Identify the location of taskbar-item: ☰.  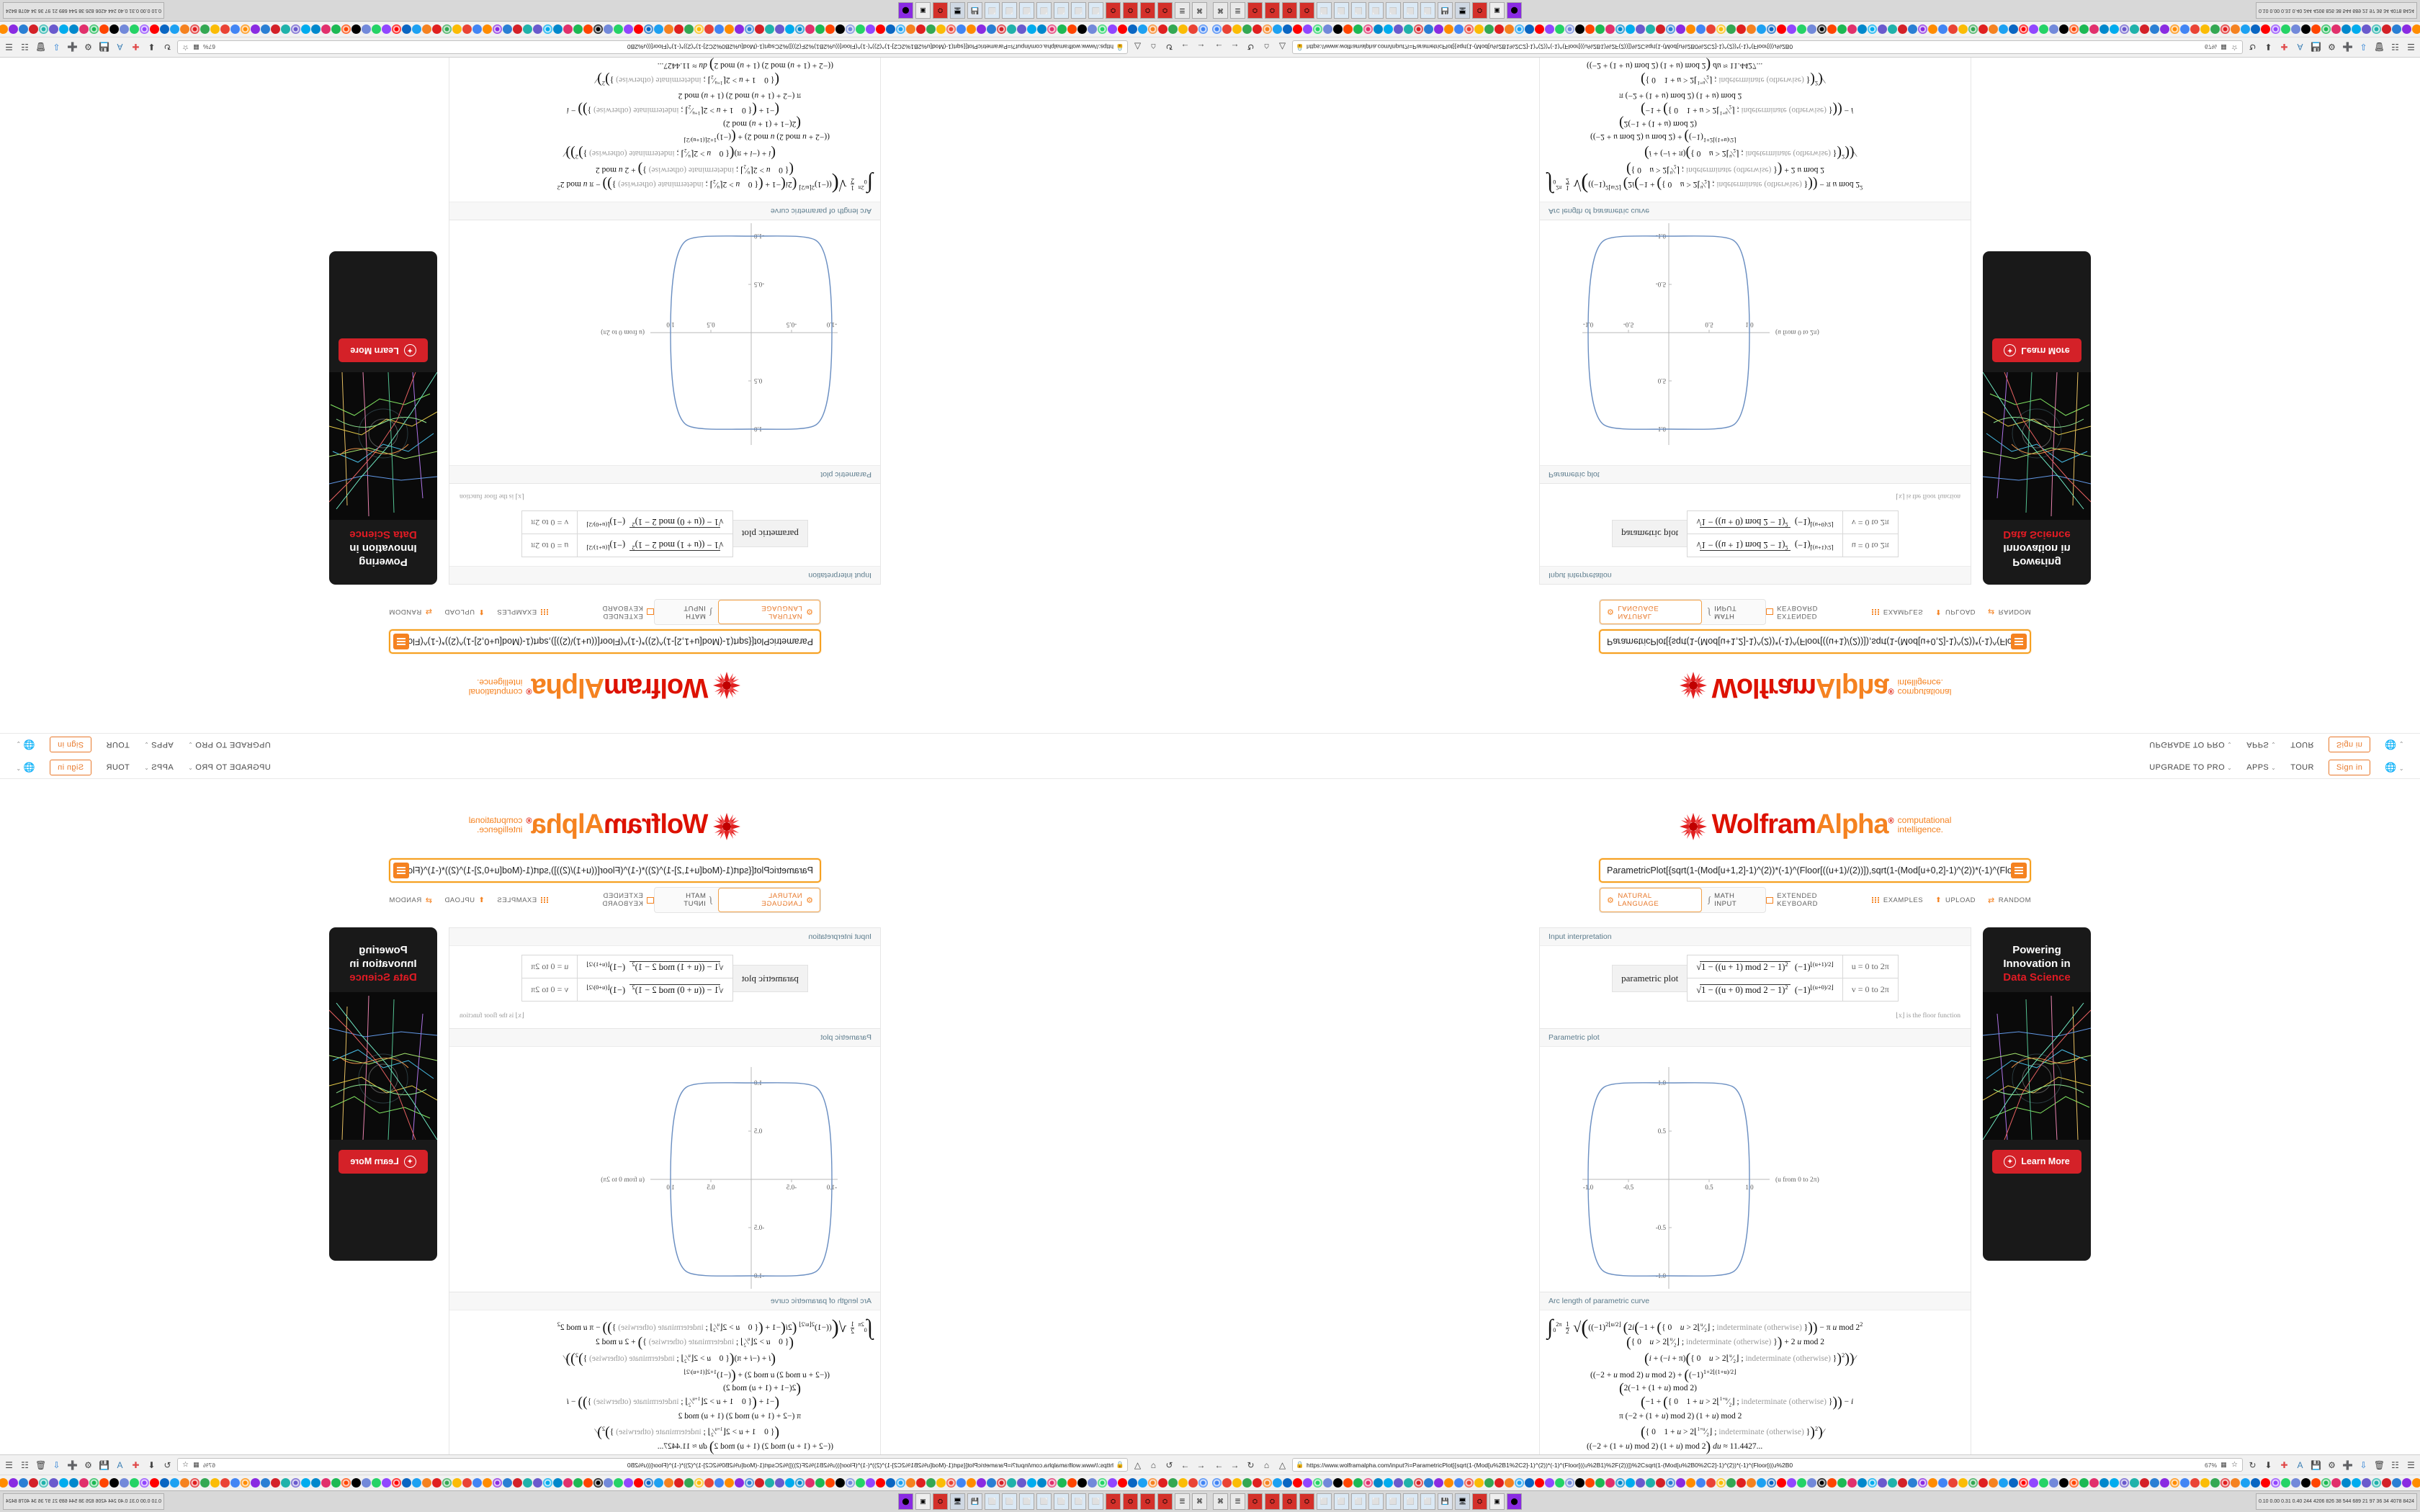
(1182, 10).